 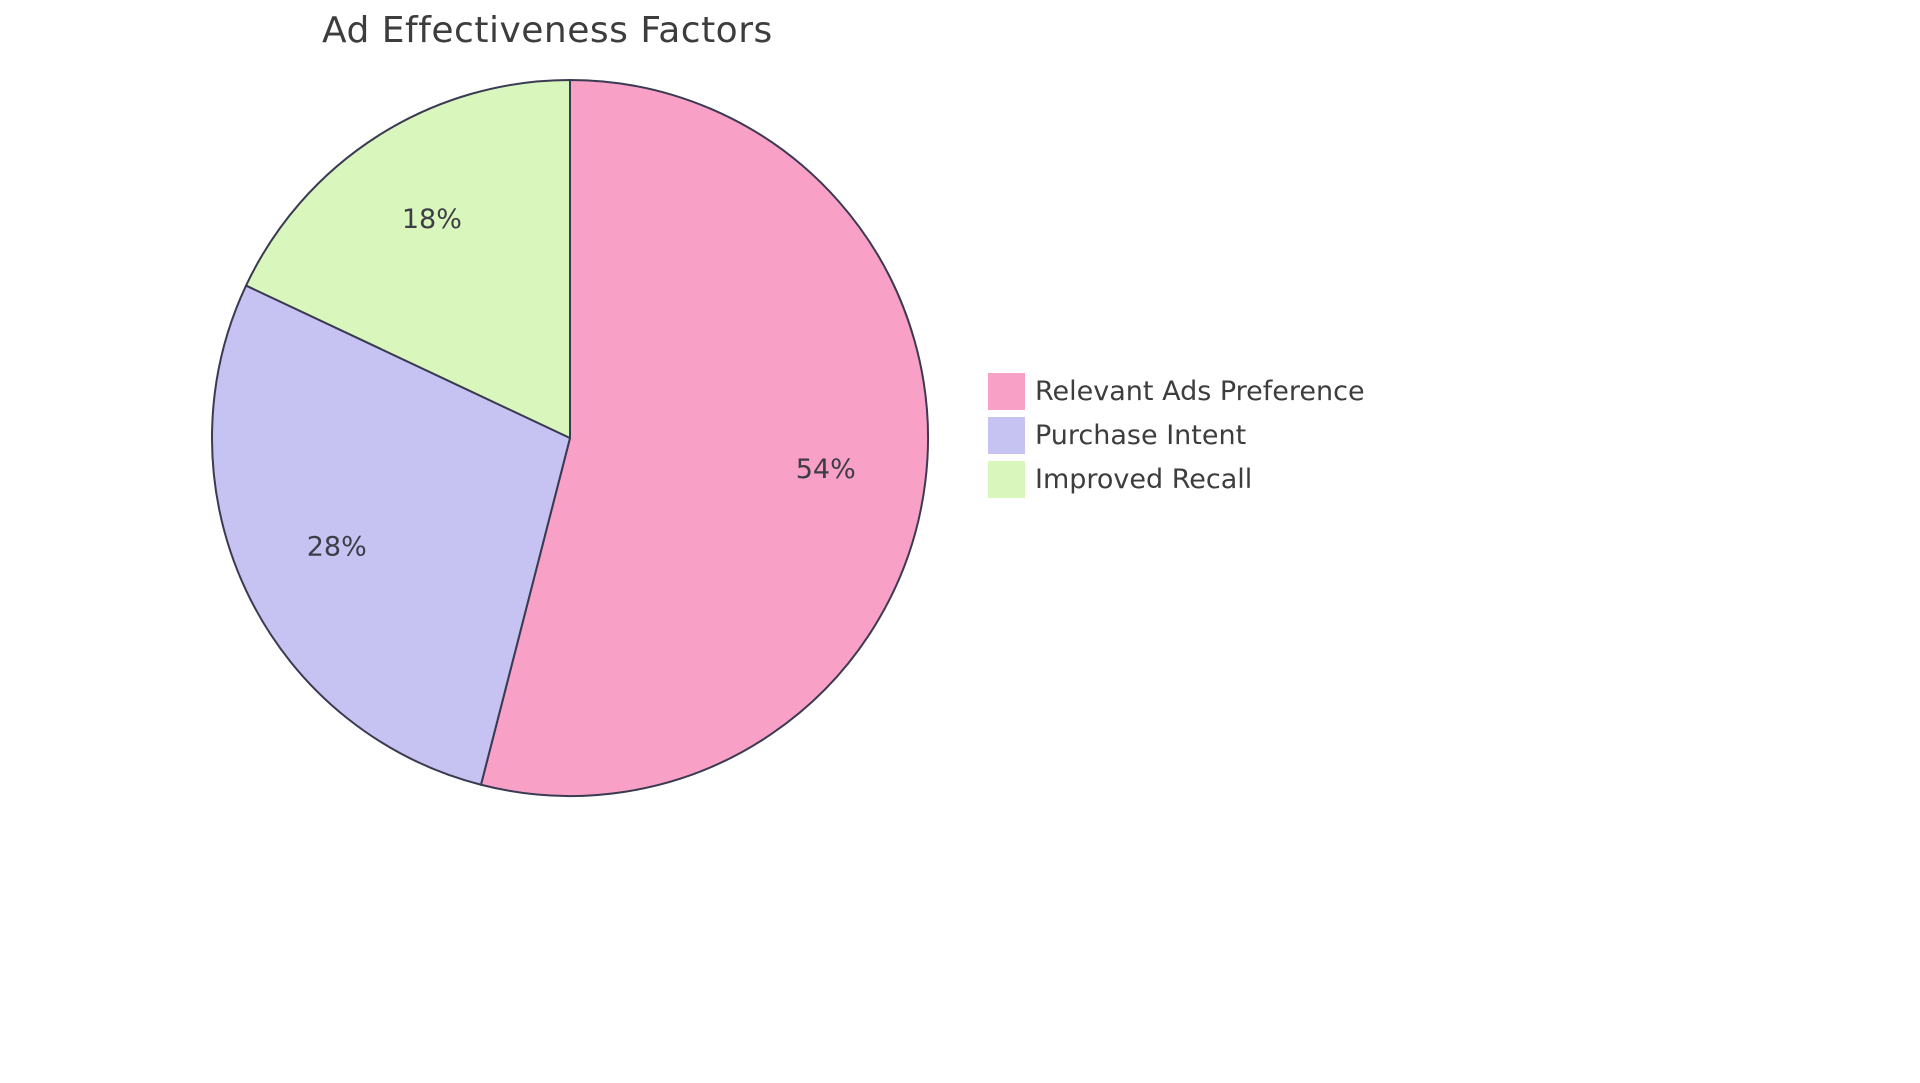 What do you see at coordinates (1200, 391) in the screenshot?
I see `legend-label: Relevant Ads Preference` at bounding box center [1200, 391].